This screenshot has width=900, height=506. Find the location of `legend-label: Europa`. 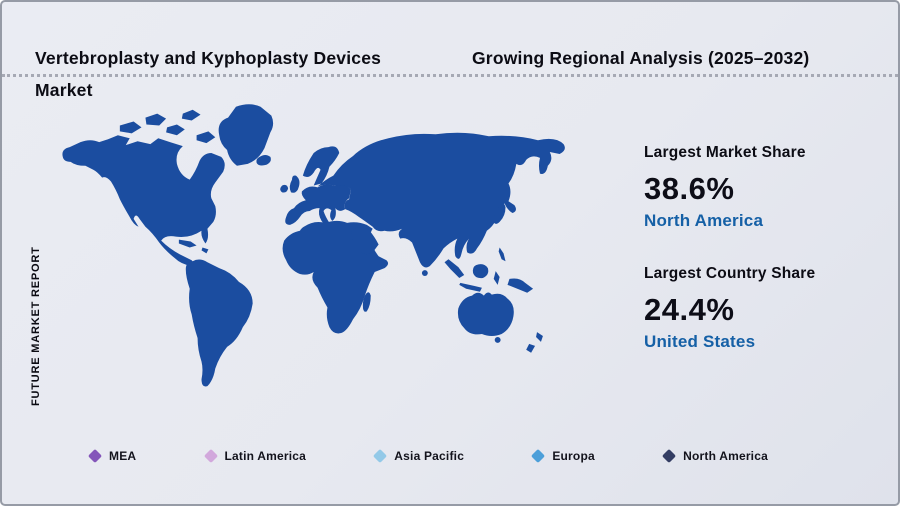

legend-label: Europa is located at coordinates (573, 456).